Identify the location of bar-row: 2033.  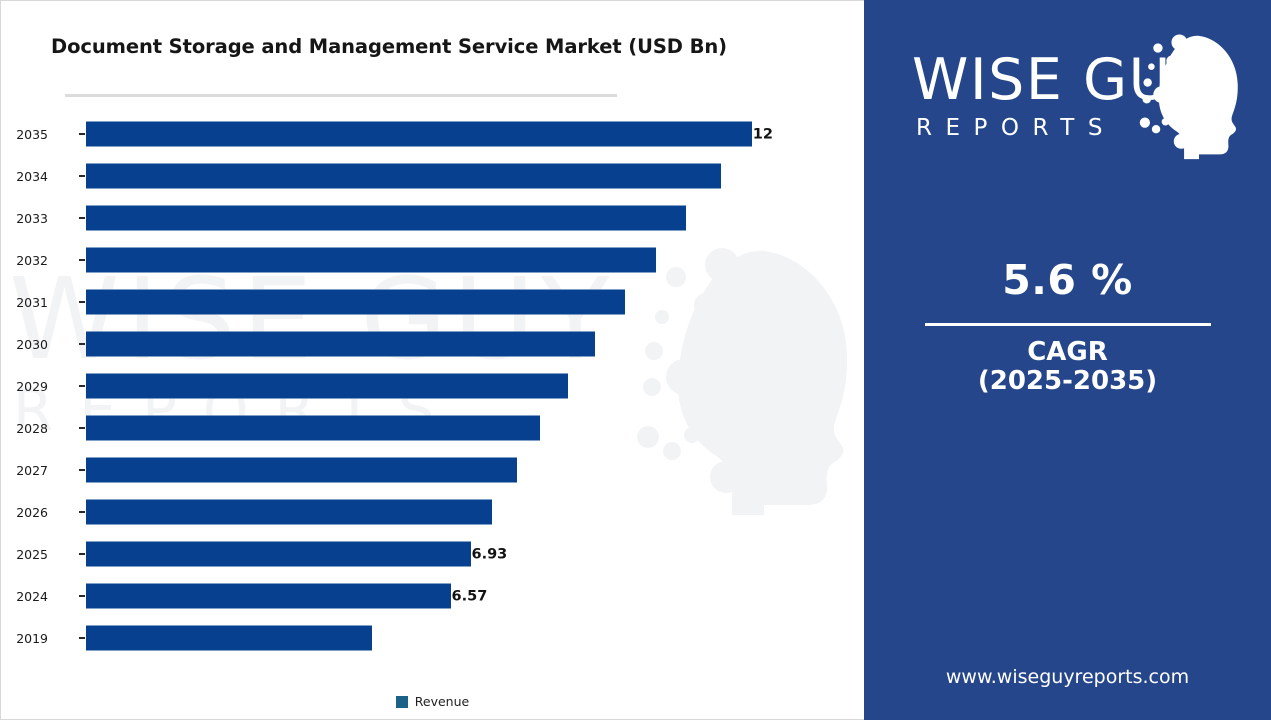
(432, 218).